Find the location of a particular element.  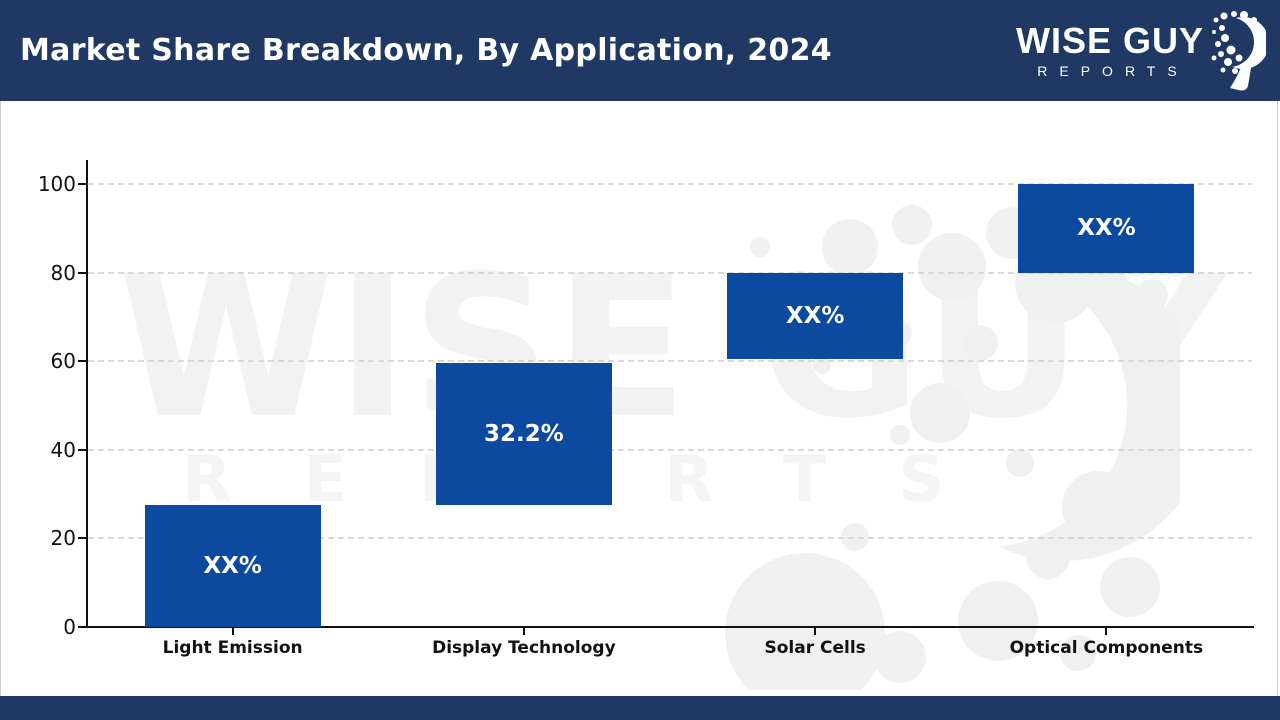

logo-text: WISE GUY REPORTS is located at coordinates (1109, 49).